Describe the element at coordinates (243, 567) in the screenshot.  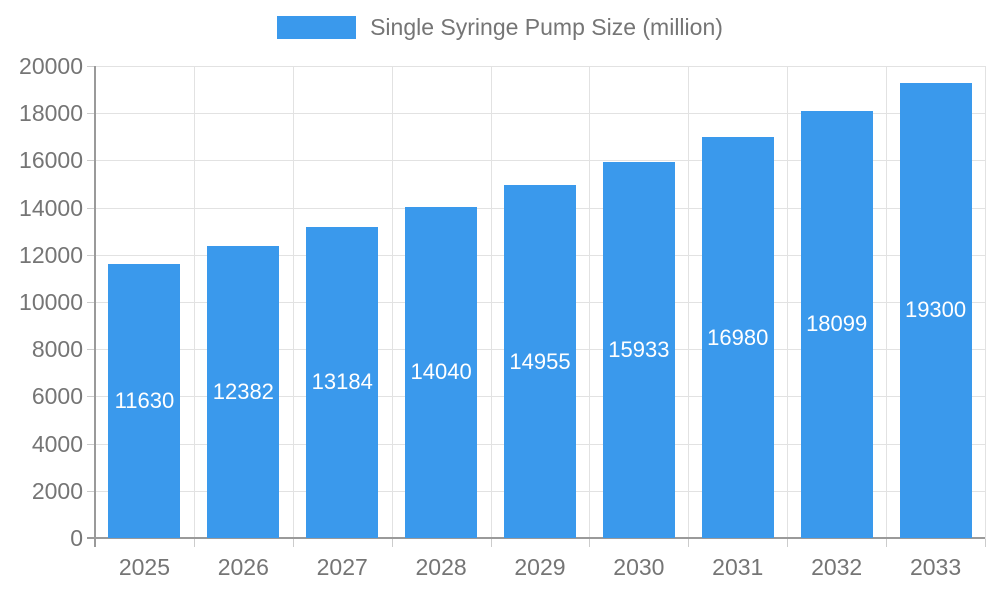
I see `x-axis-label: 2026` at that location.